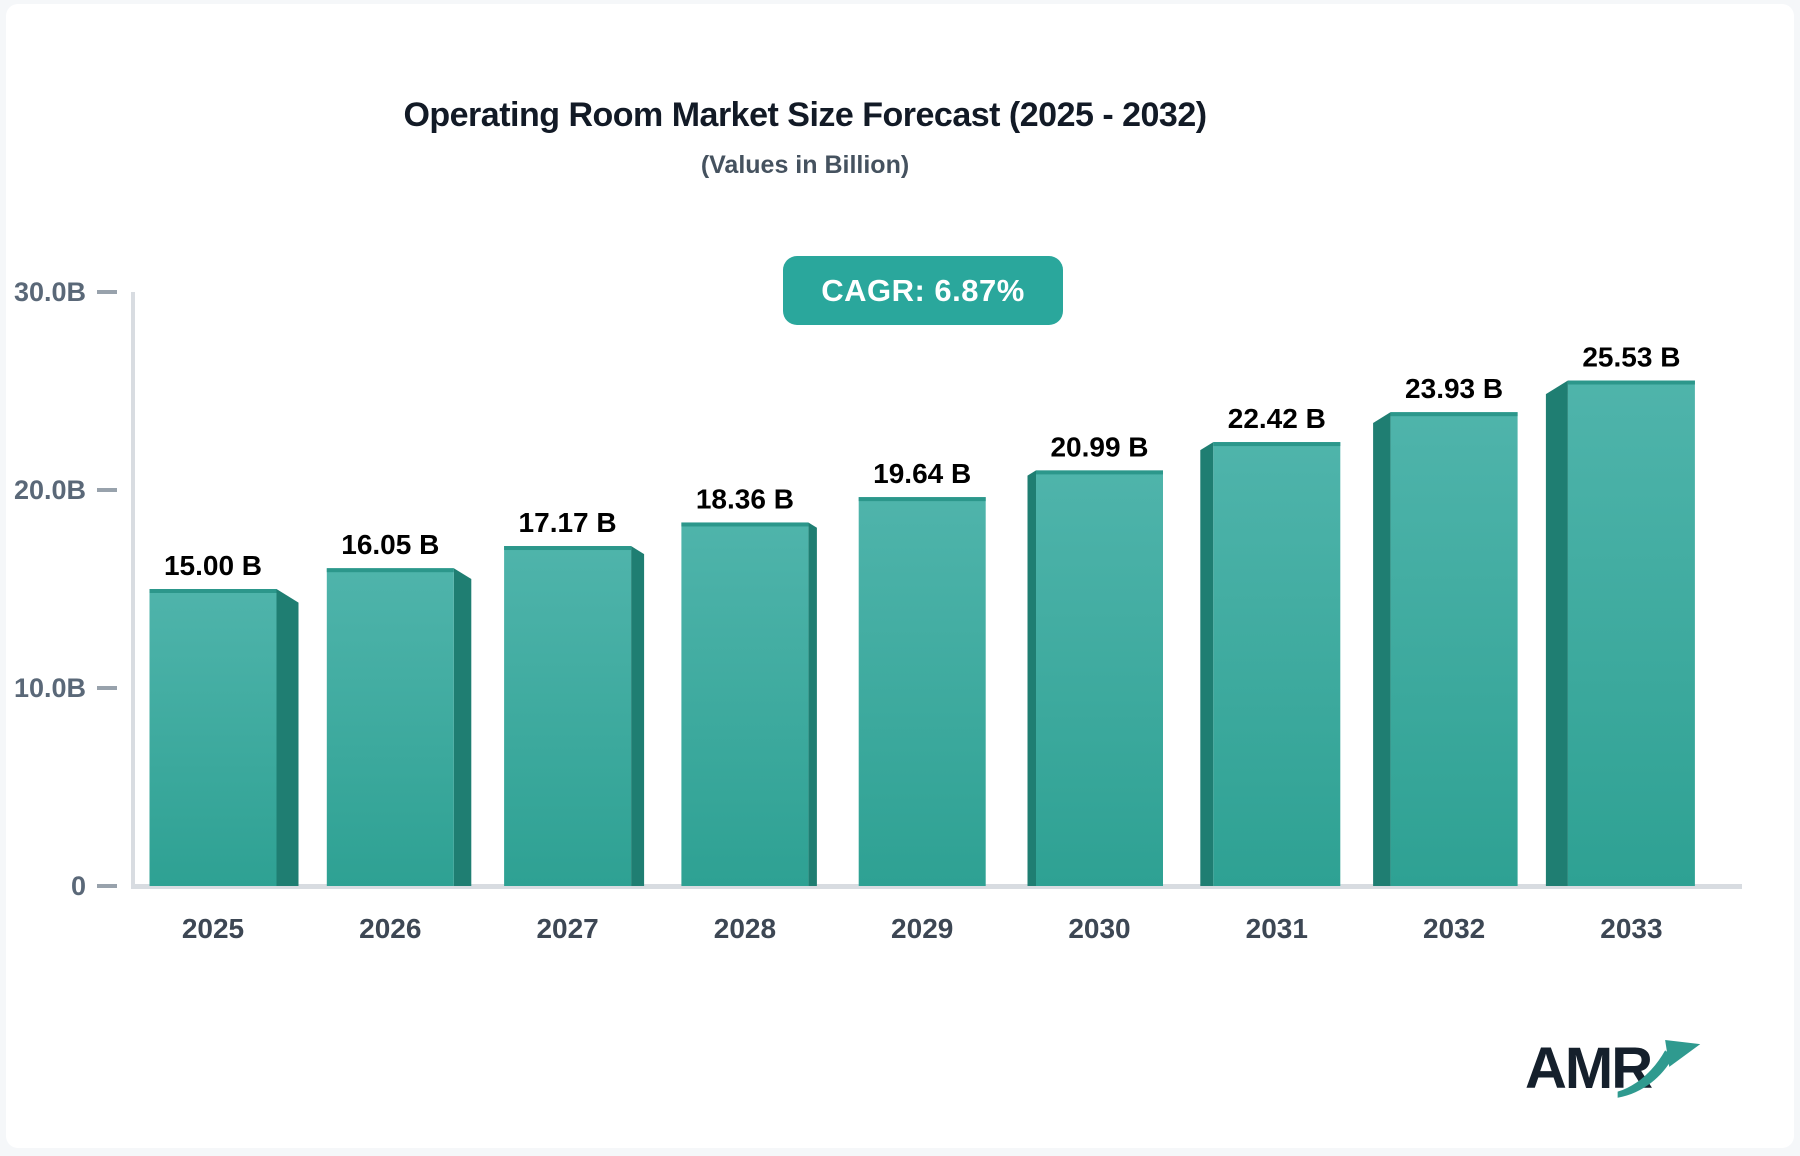 This screenshot has height=1156, width=1800. Describe the element at coordinates (50, 490) in the screenshot. I see `y-axis-tick-label: 20.0B` at that location.